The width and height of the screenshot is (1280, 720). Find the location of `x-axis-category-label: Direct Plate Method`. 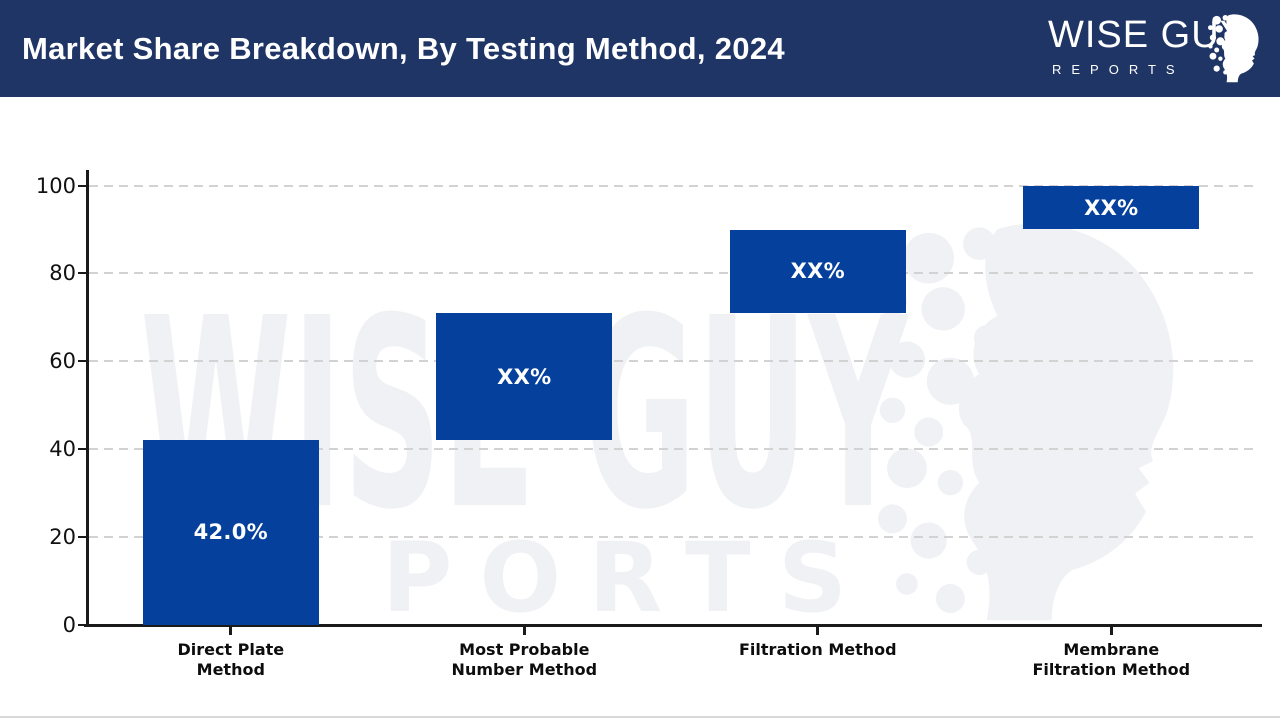

x-axis-category-label: Direct Plate Method is located at coordinates (231, 659).